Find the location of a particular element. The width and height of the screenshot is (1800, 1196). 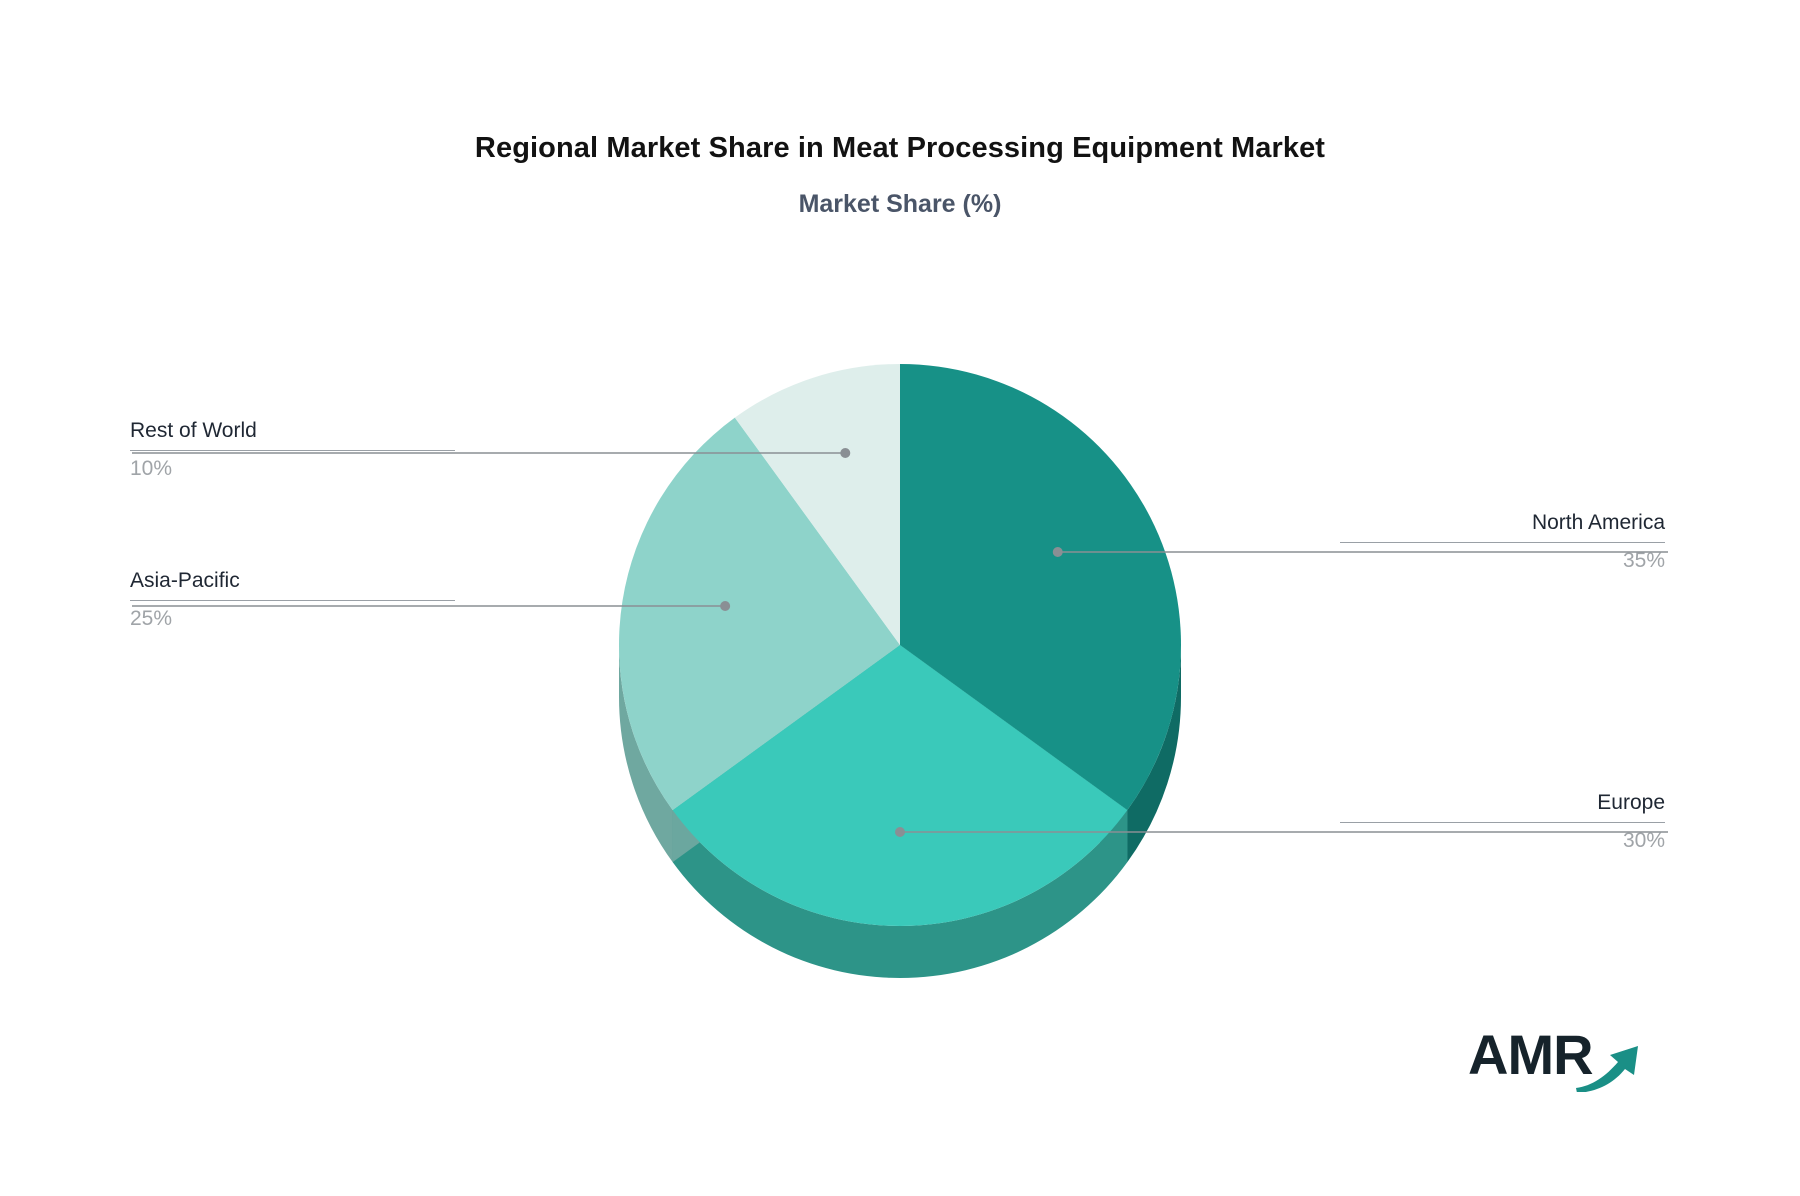

pie-slice-side-asia-pacific is located at coordinates (646, 754).